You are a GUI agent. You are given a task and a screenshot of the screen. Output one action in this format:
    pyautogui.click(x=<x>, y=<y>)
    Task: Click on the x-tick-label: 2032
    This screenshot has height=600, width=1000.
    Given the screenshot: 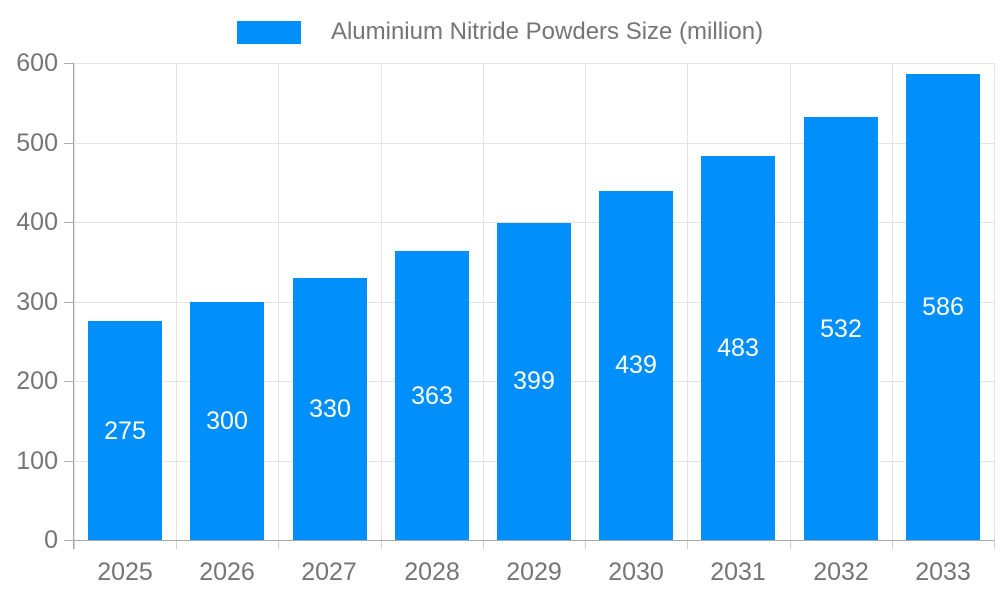 What is the action you would take?
    pyautogui.click(x=841, y=572)
    